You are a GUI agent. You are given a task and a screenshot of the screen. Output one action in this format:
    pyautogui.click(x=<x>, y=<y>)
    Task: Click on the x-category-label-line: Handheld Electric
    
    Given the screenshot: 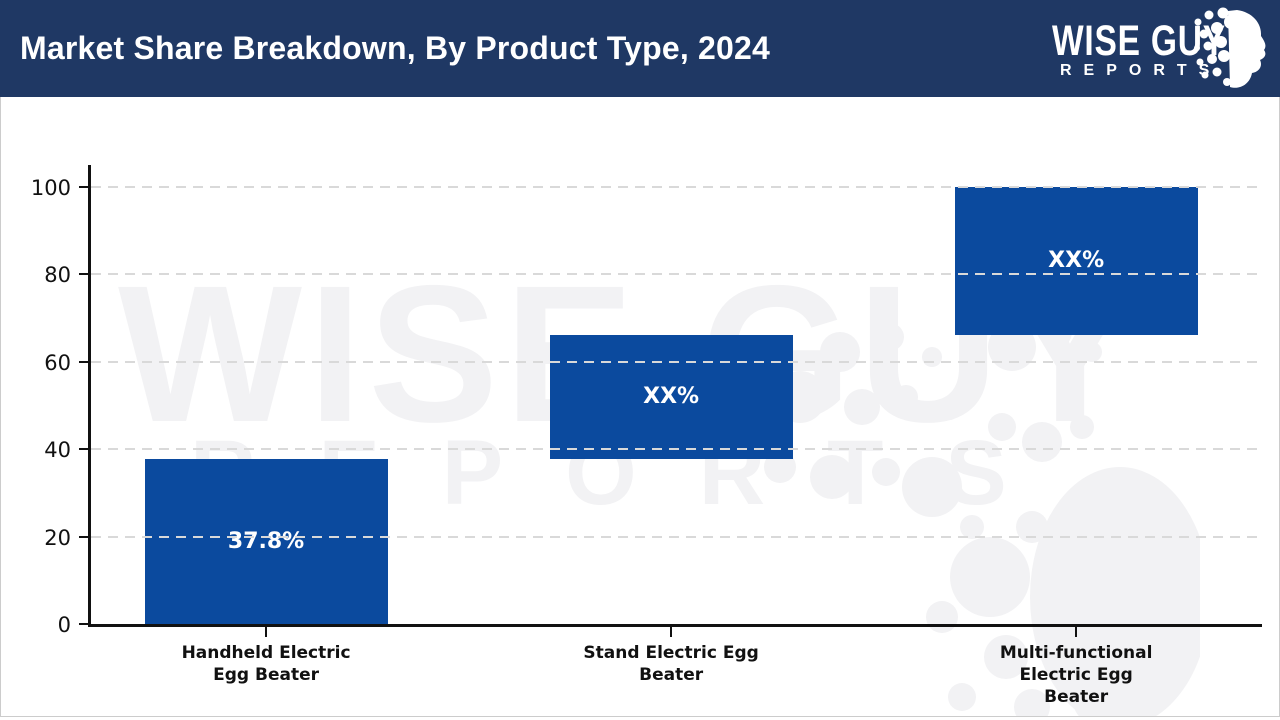 What is the action you would take?
    pyautogui.click(x=266, y=653)
    